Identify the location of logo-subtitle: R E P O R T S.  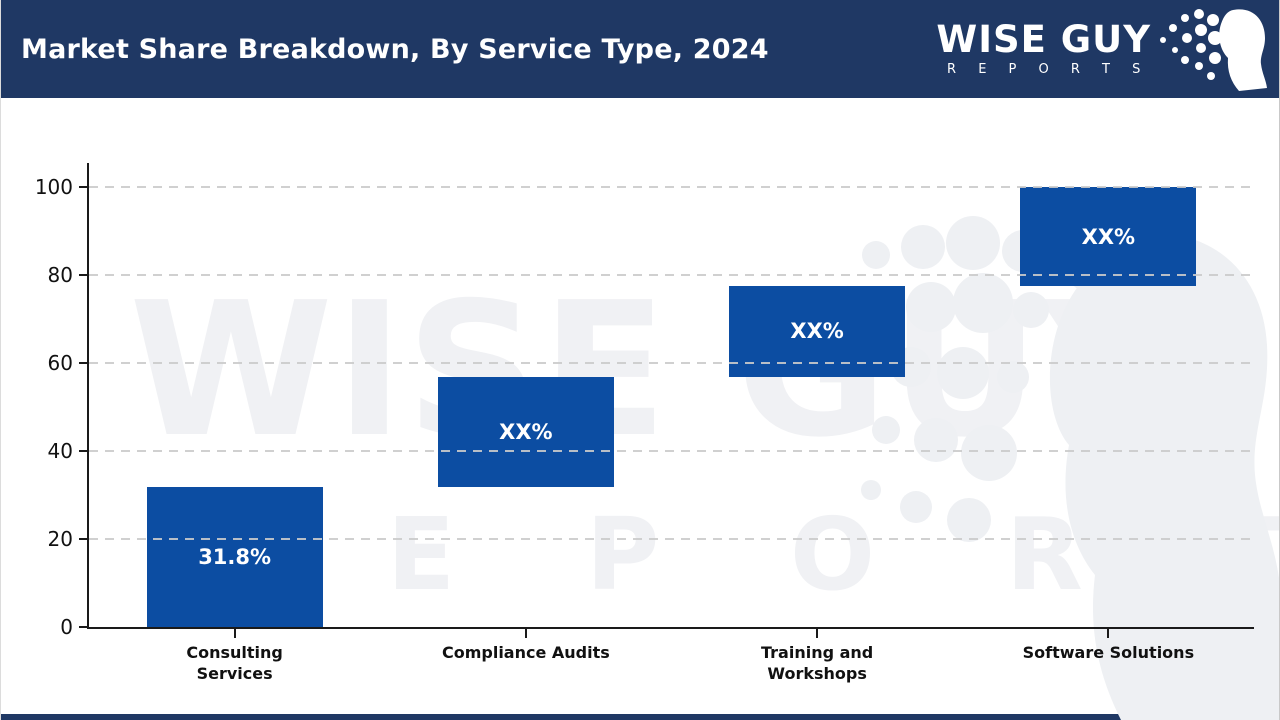
(1048, 69).